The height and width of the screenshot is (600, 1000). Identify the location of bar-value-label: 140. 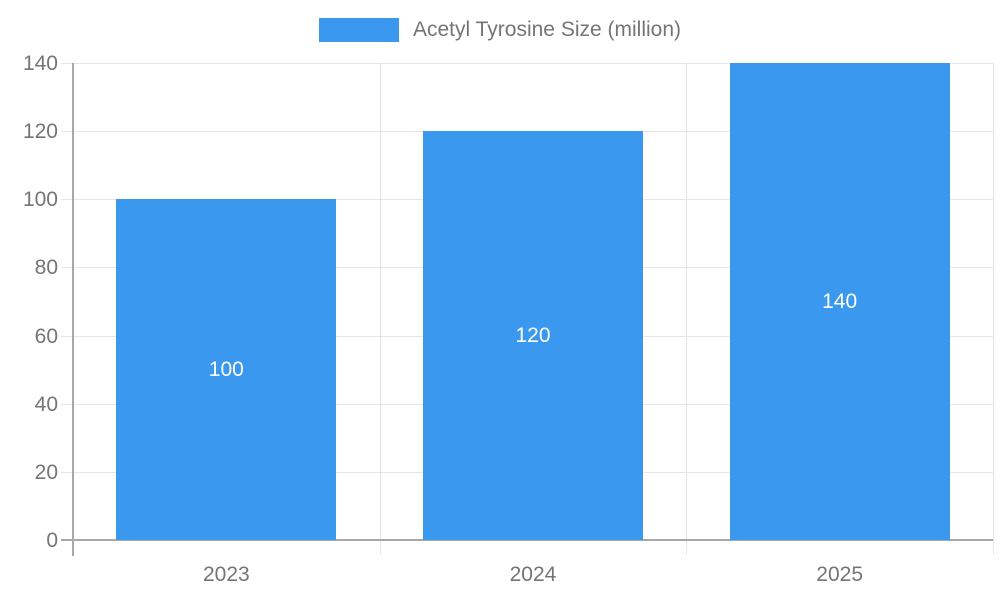
(840, 301).